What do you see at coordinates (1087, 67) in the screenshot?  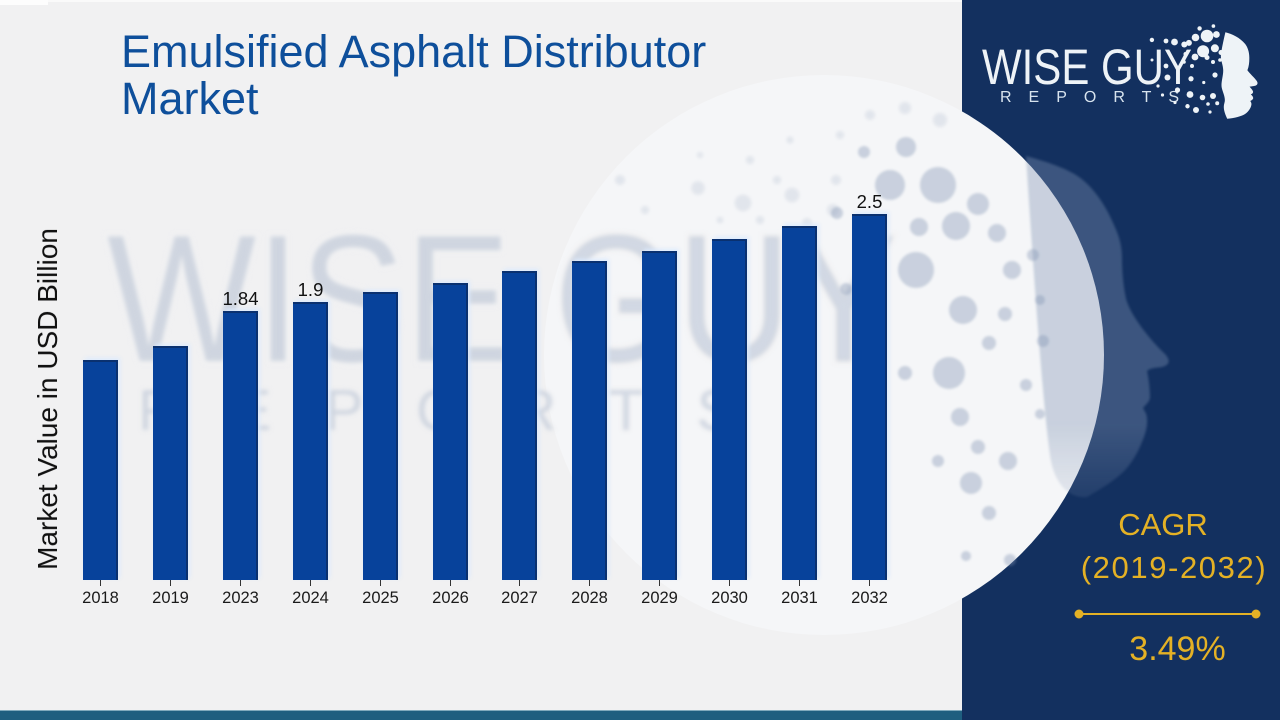 I see `svg-text: WISE GUY` at bounding box center [1087, 67].